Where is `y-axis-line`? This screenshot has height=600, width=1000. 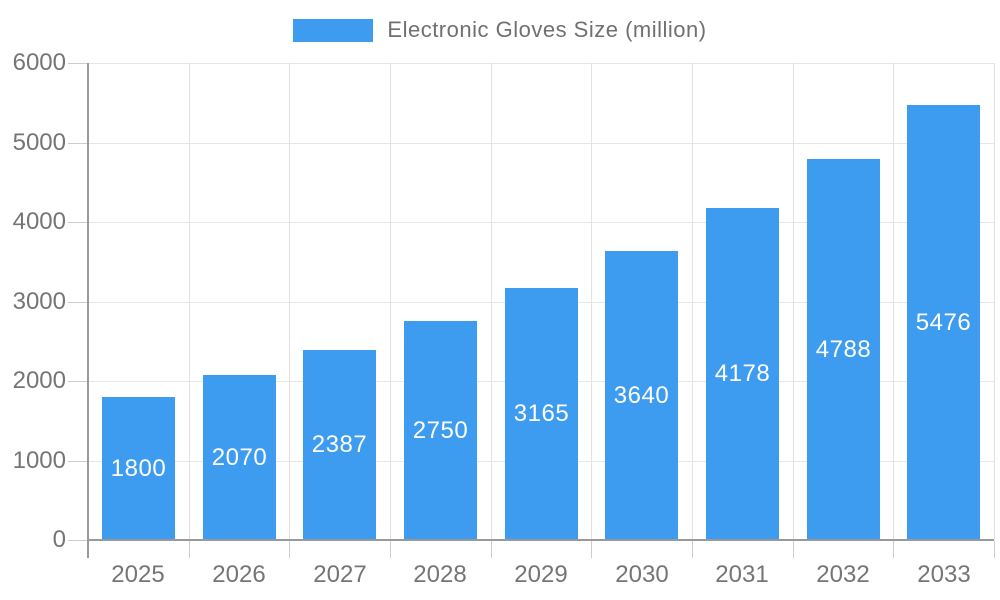 y-axis-line is located at coordinates (88, 310).